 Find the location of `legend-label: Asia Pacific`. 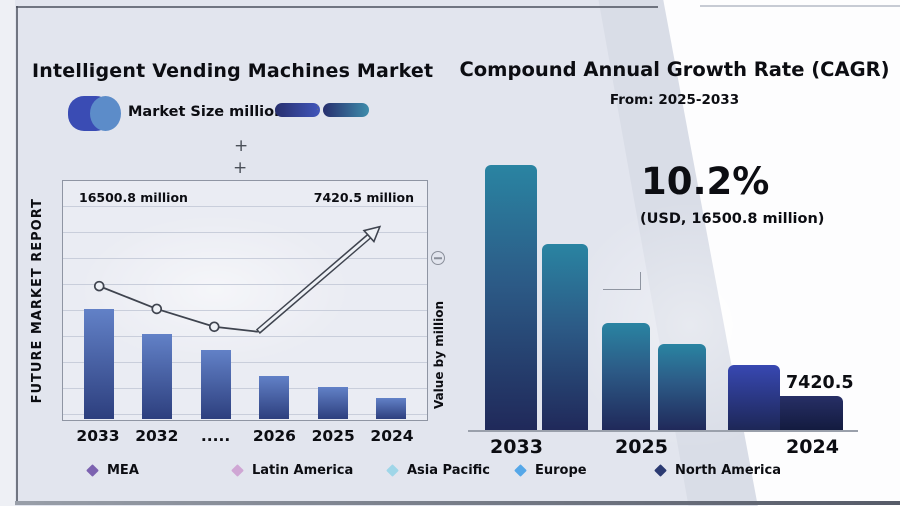

legend-label: Asia Pacific is located at coordinates (449, 470).